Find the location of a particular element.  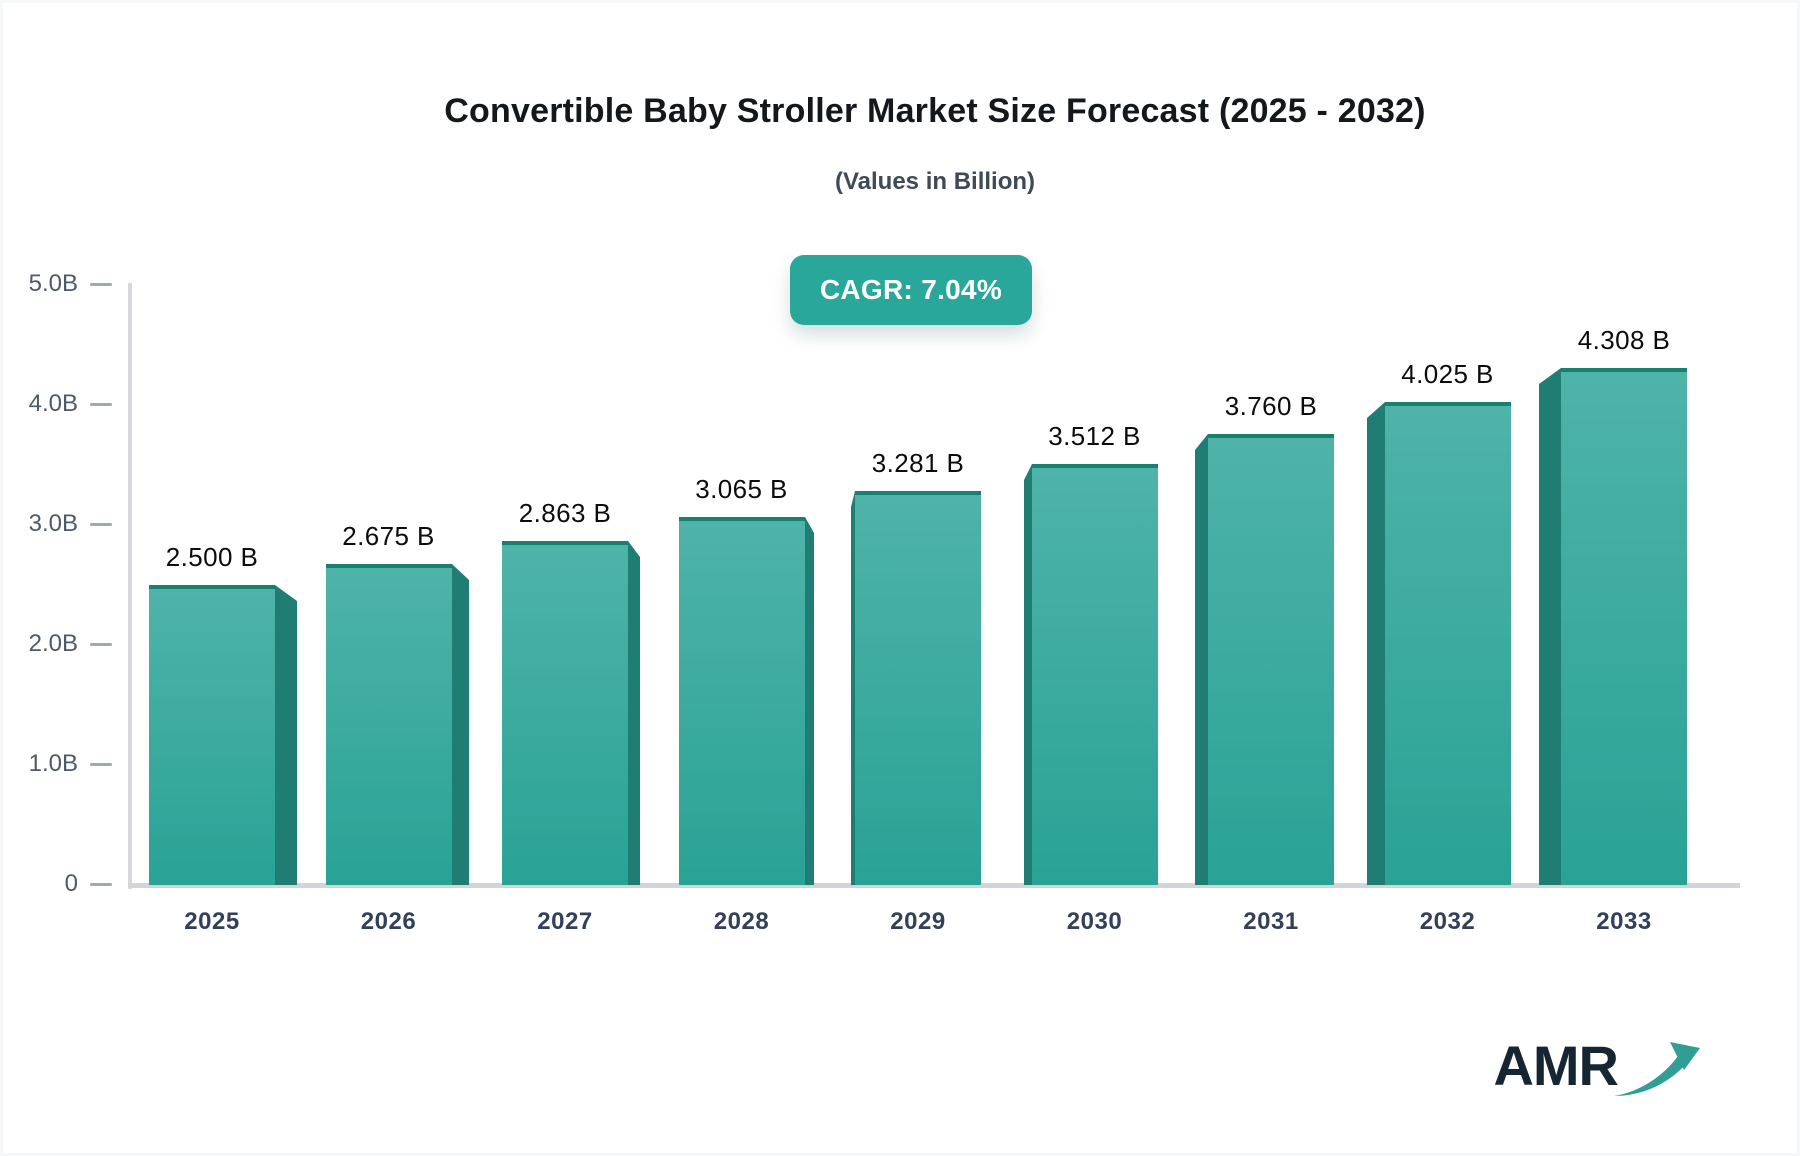

bar-value-label: 2.863 B is located at coordinates (565, 513).